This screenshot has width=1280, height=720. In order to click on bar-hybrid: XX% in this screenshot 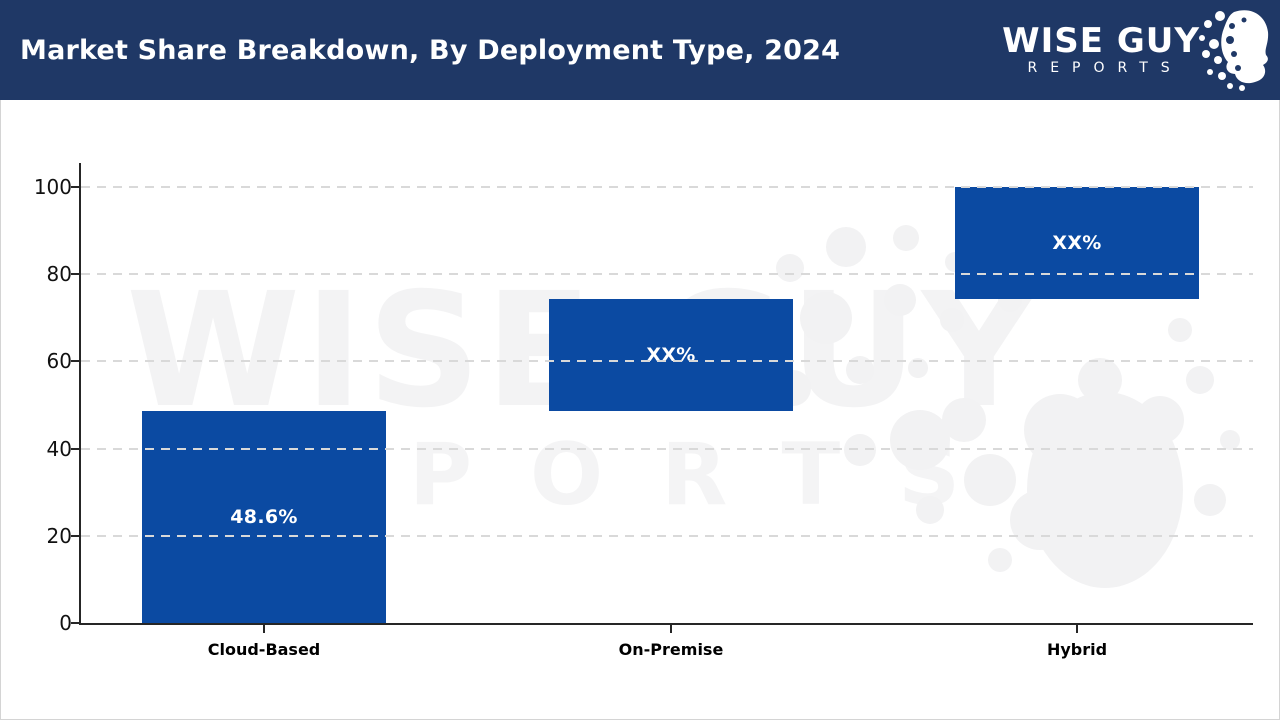, I will do `click(1077, 243)`.